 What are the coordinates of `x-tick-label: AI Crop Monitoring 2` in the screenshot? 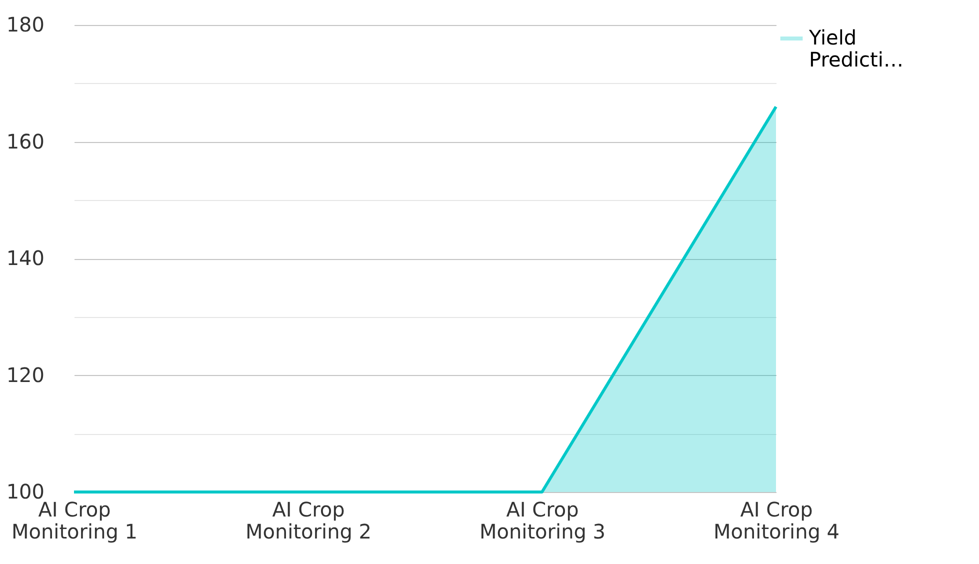 It's located at (308, 521).